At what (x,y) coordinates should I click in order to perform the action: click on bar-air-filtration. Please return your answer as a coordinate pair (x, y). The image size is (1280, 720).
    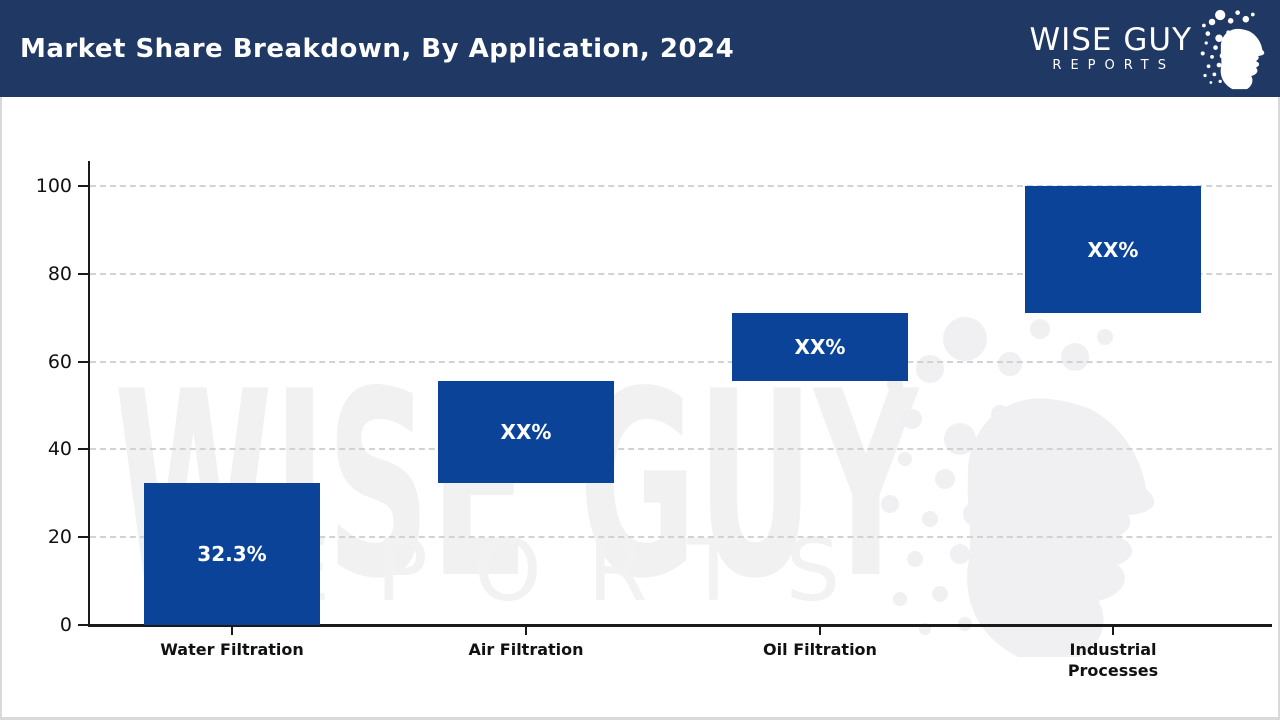
    Looking at the image, I should click on (526, 432).